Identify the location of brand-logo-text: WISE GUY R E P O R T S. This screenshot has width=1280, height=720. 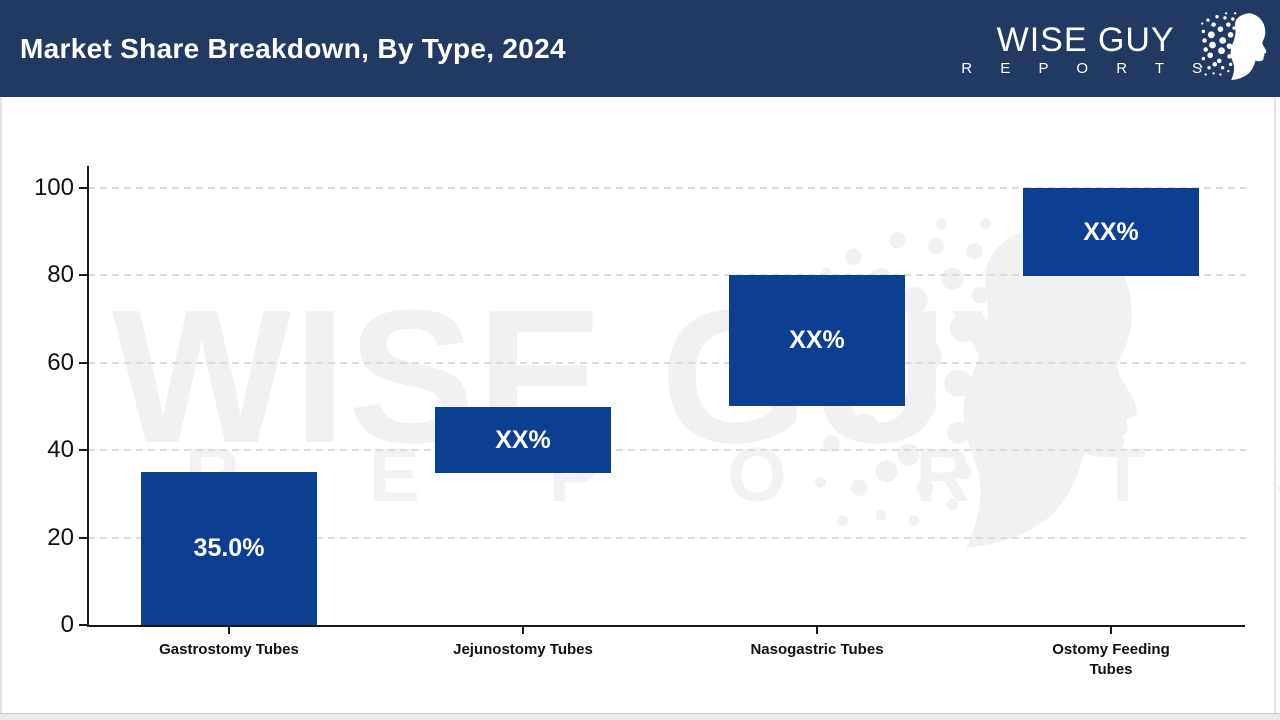
(1085, 49).